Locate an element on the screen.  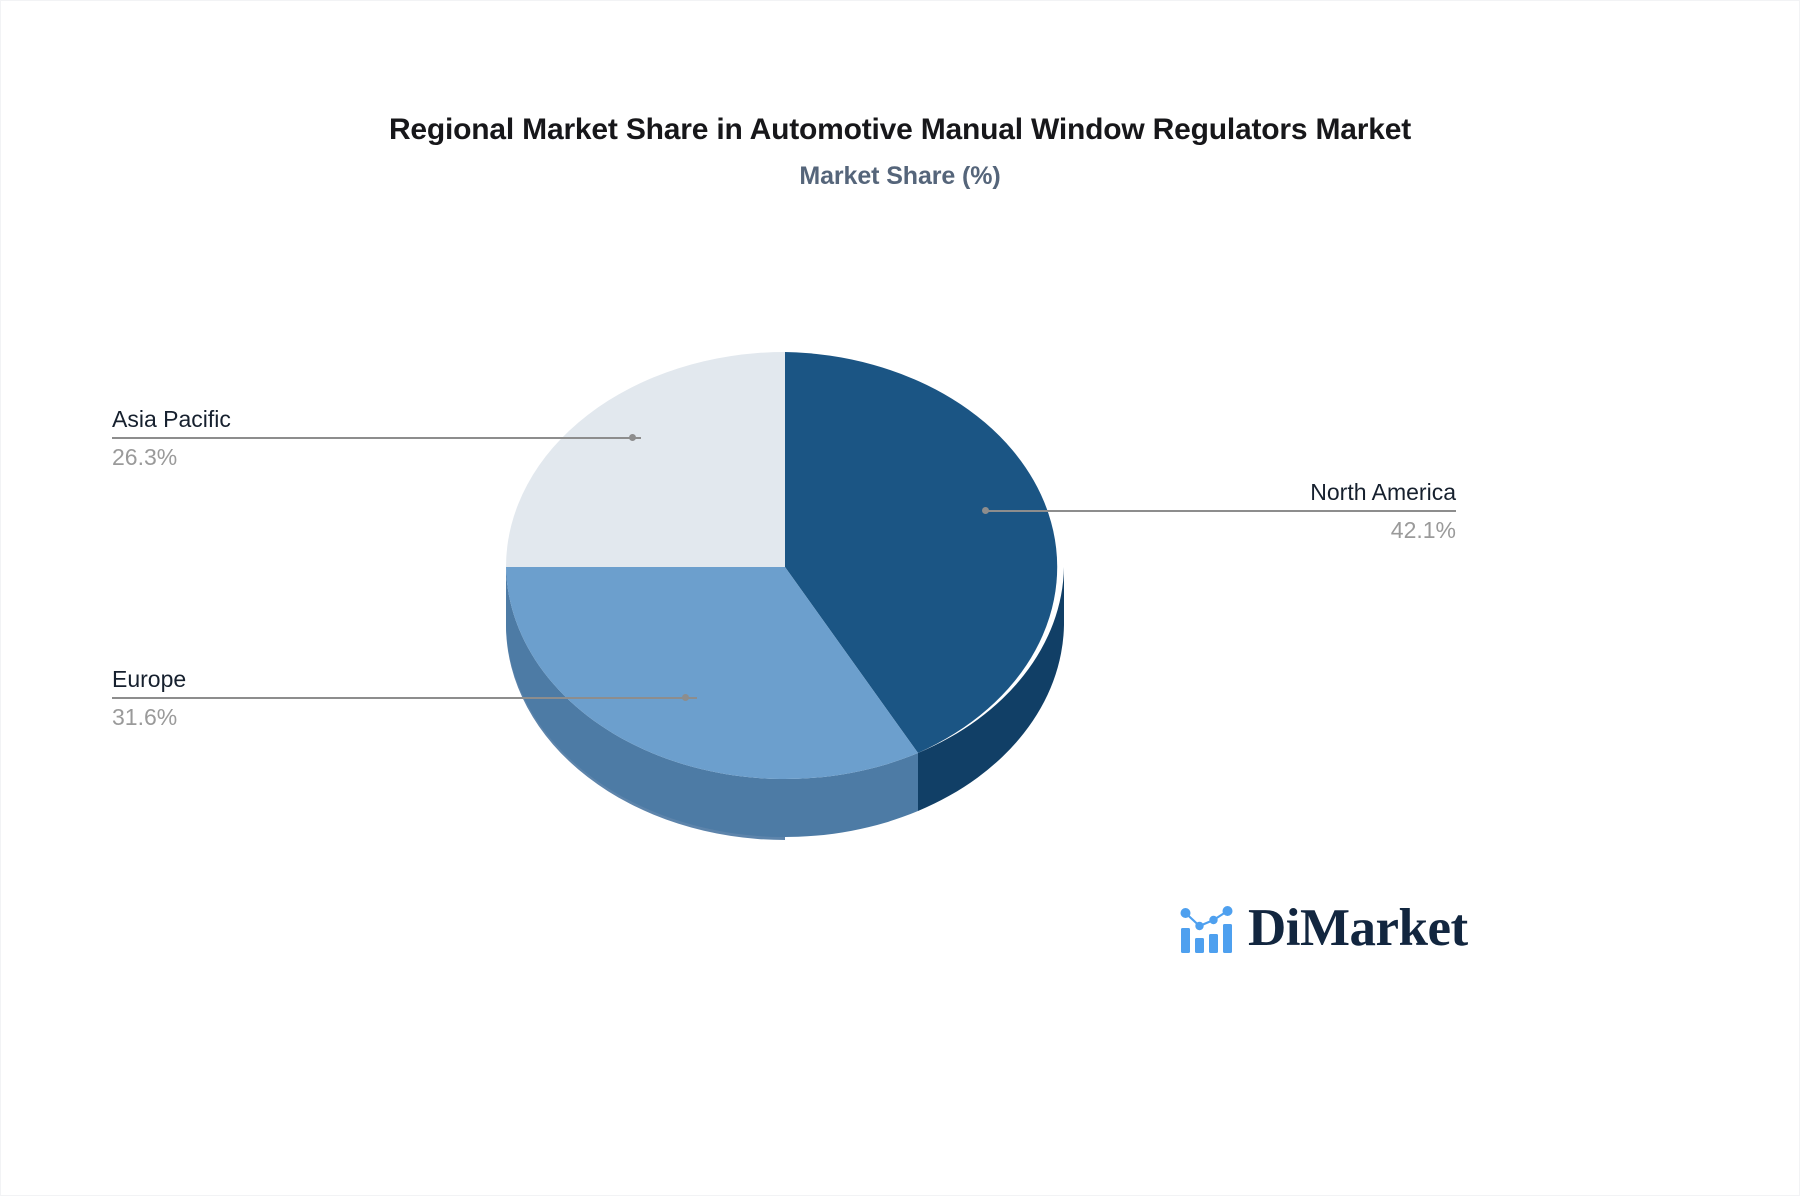
callout-rule-europe is located at coordinates (404, 698).